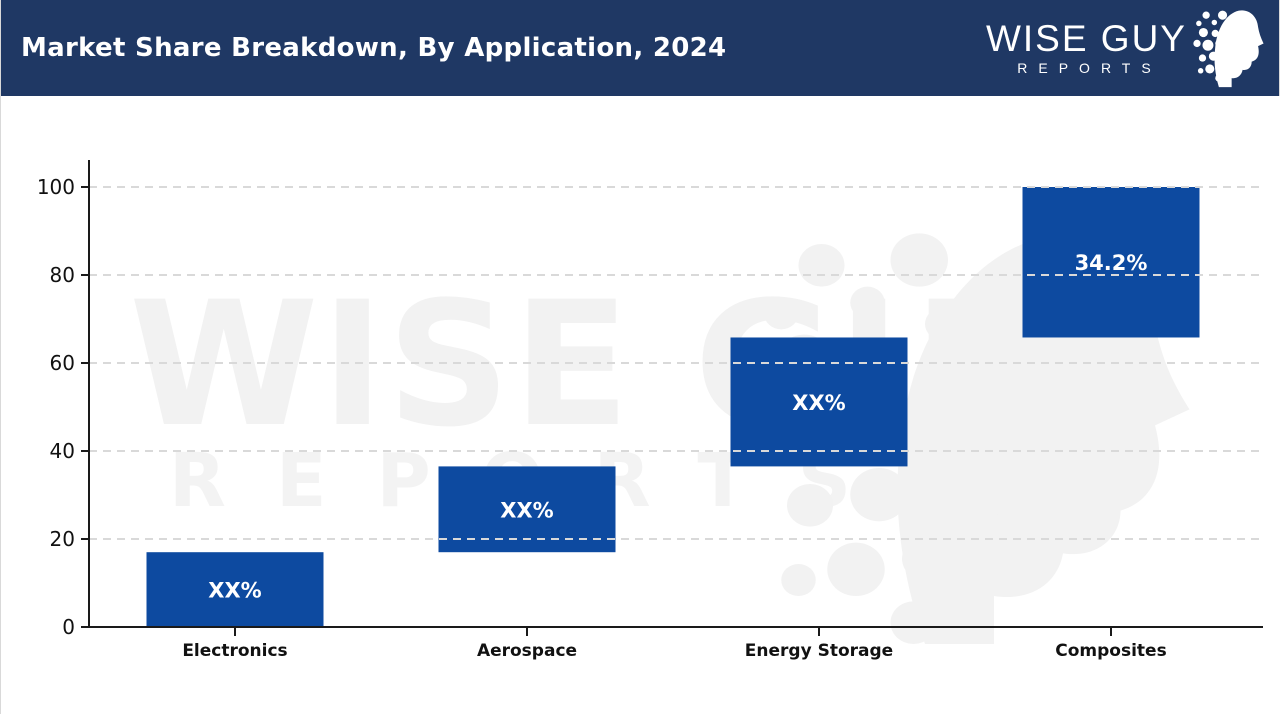 The image size is (1280, 720). Describe the element at coordinates (62, 451) in the screenshot. I see `y-tick-label-40: 40` at that location.